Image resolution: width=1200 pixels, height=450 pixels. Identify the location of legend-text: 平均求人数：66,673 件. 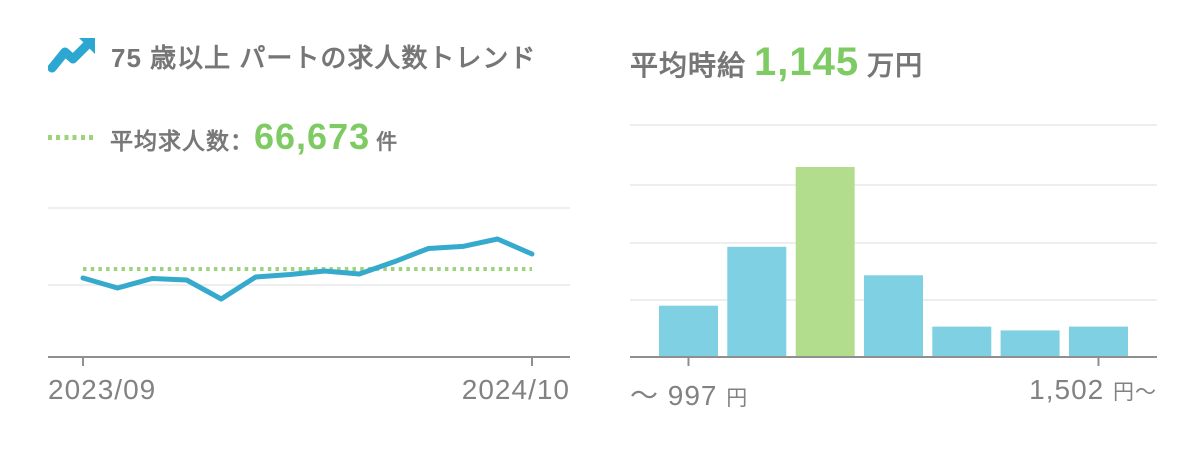
(253, 137).